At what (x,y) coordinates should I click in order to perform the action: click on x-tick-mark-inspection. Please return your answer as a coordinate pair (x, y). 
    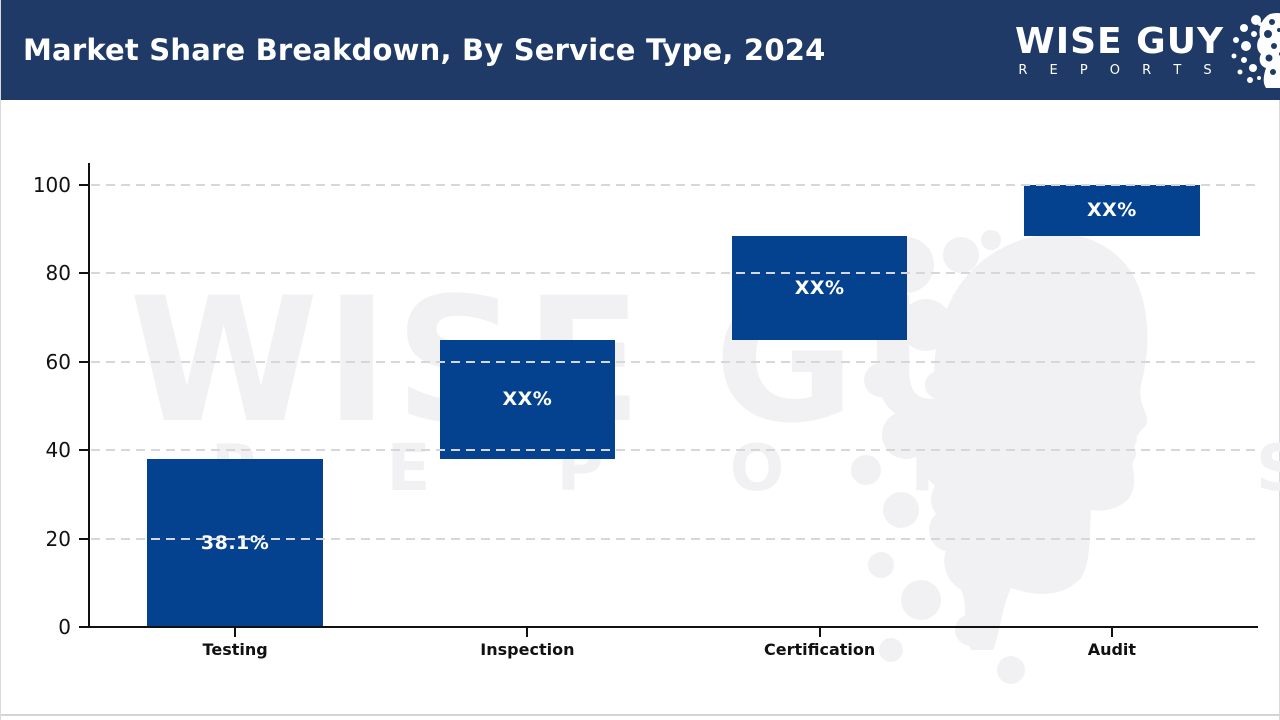
    Looking at the image, I should click on (527, 632).